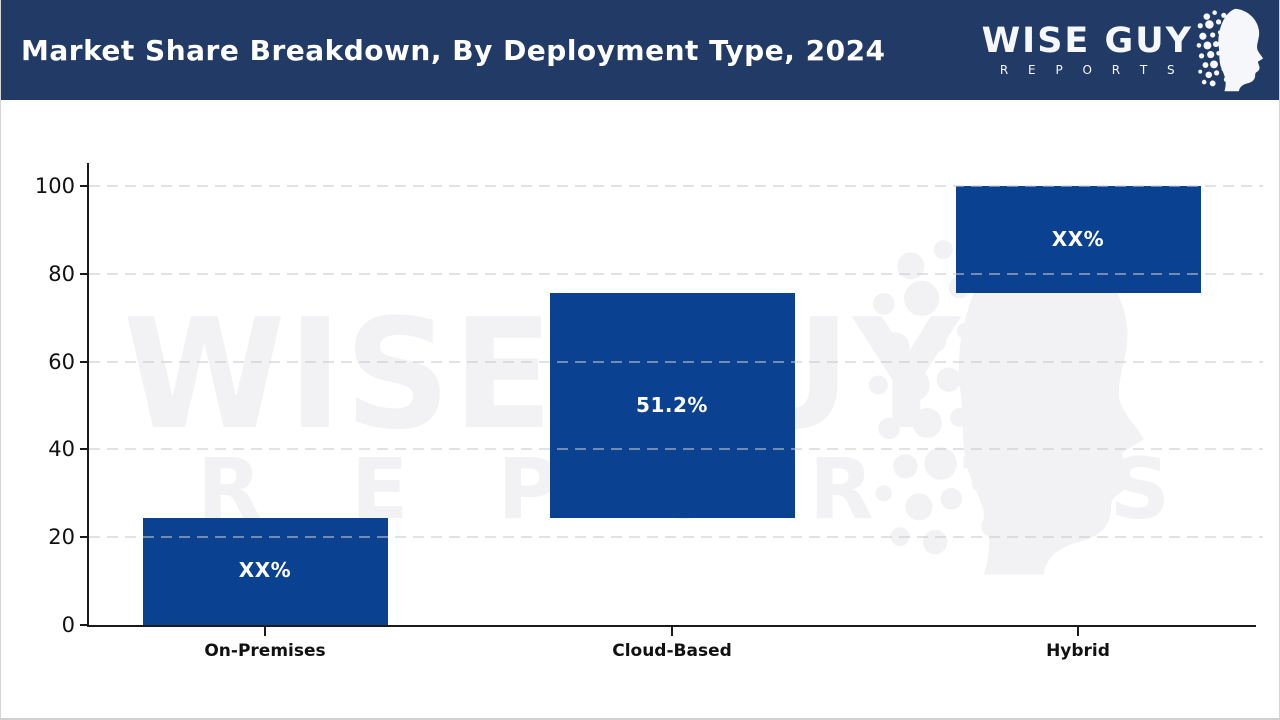  What do you see at coordinates (1091, 69) in the screenshot?
I see `logo-subtitle: R E P O R T S` at bounding box center [1091, 69].